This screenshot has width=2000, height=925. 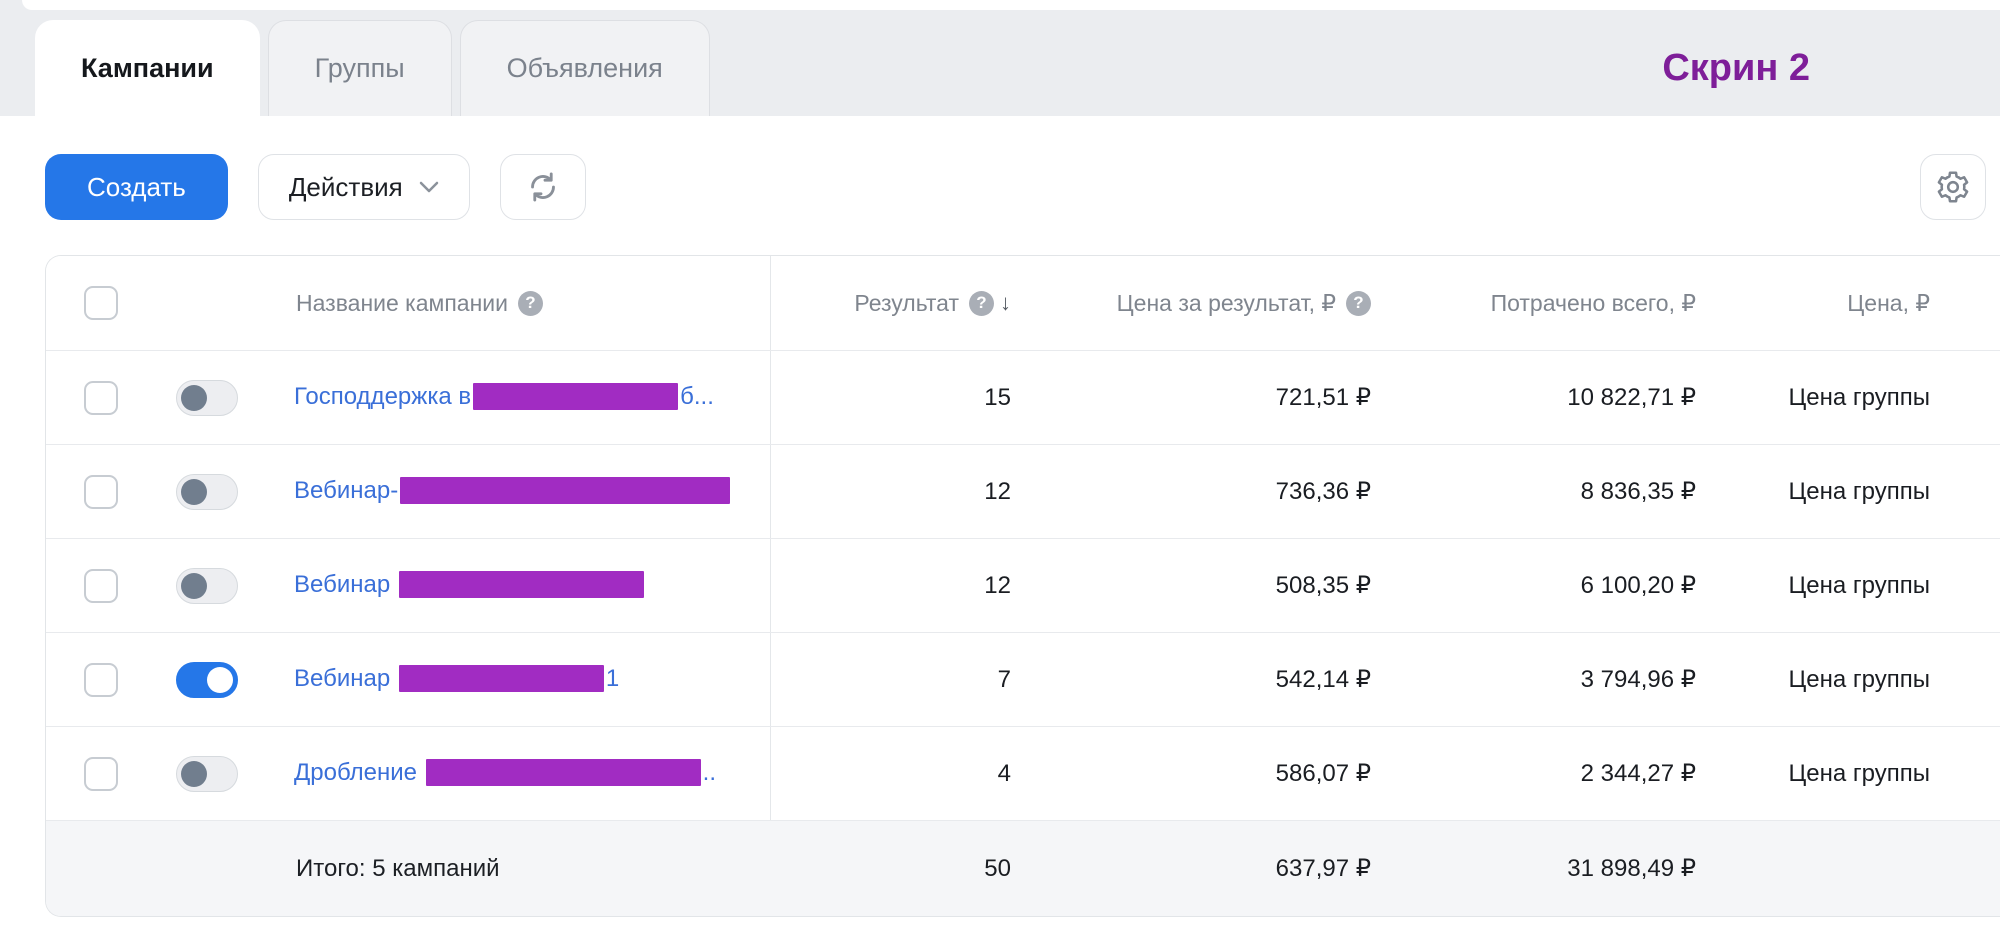 I want to click on cost-per-result-value: 721,51 ₽, so click(x=1323, y=397).